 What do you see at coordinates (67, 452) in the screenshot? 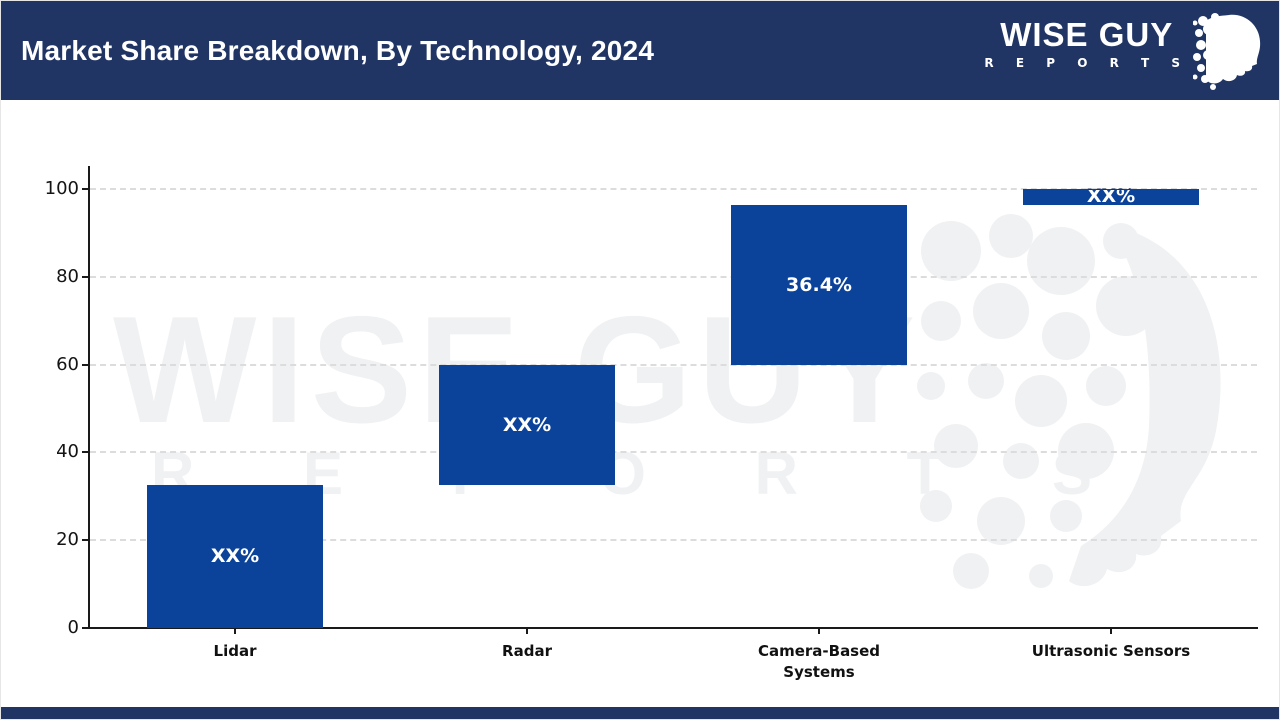
I see `y-tick-label: 40` at bounding box center [67, 452].